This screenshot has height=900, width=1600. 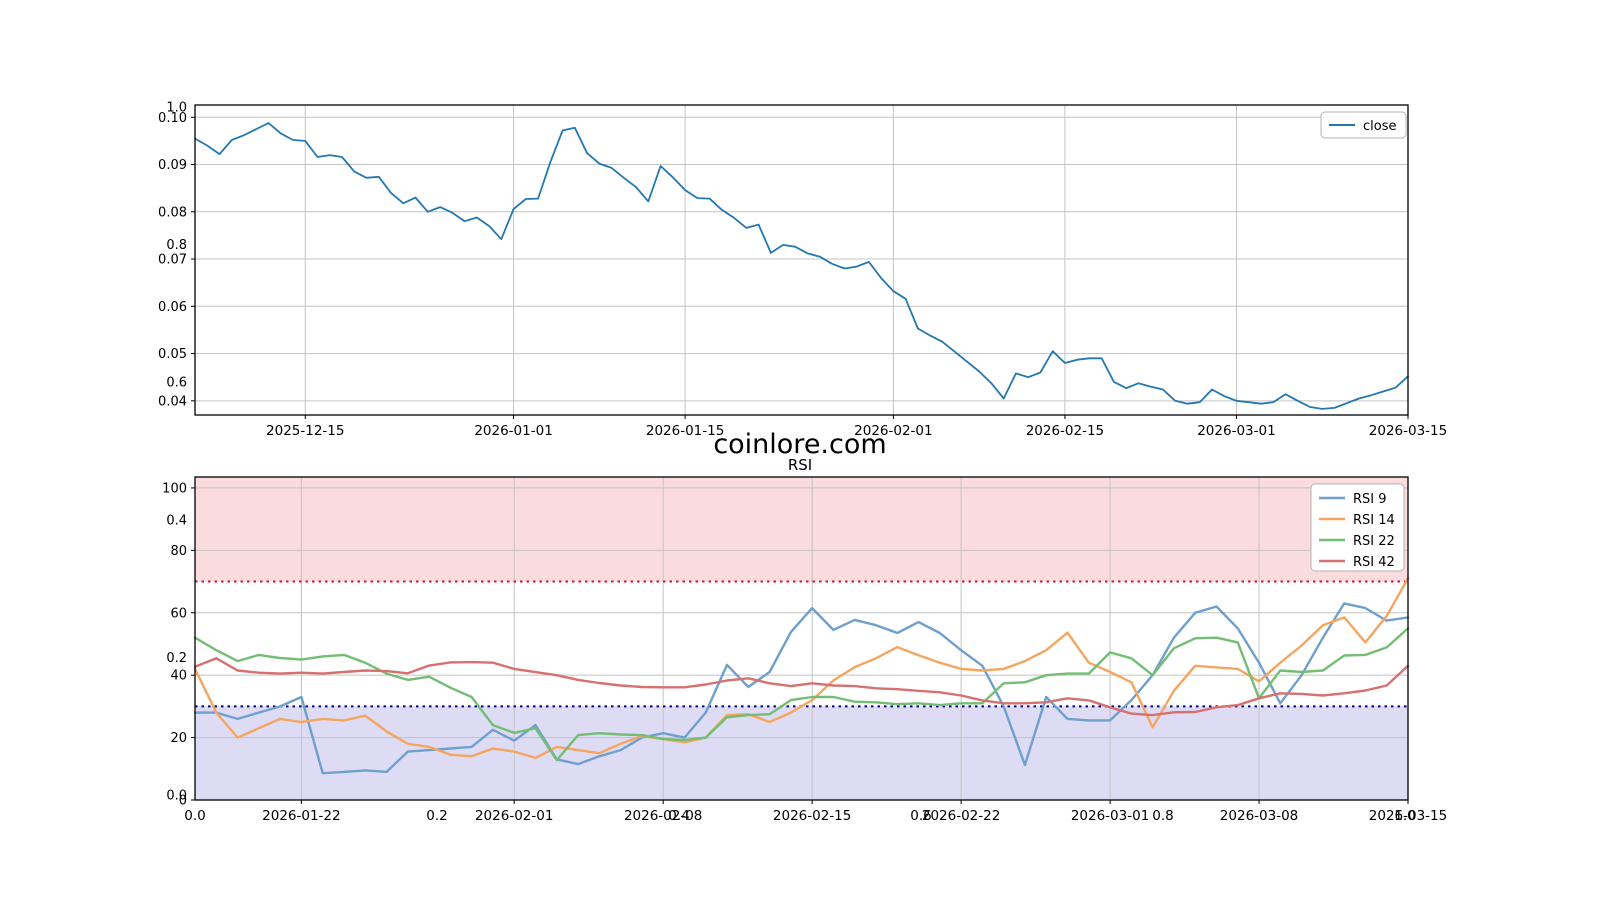 What do you see at coordinates (301, 816) in the screenshot?
I see `rsi-xtick-label: 2026-01-22` at bounding box center [301, 816].